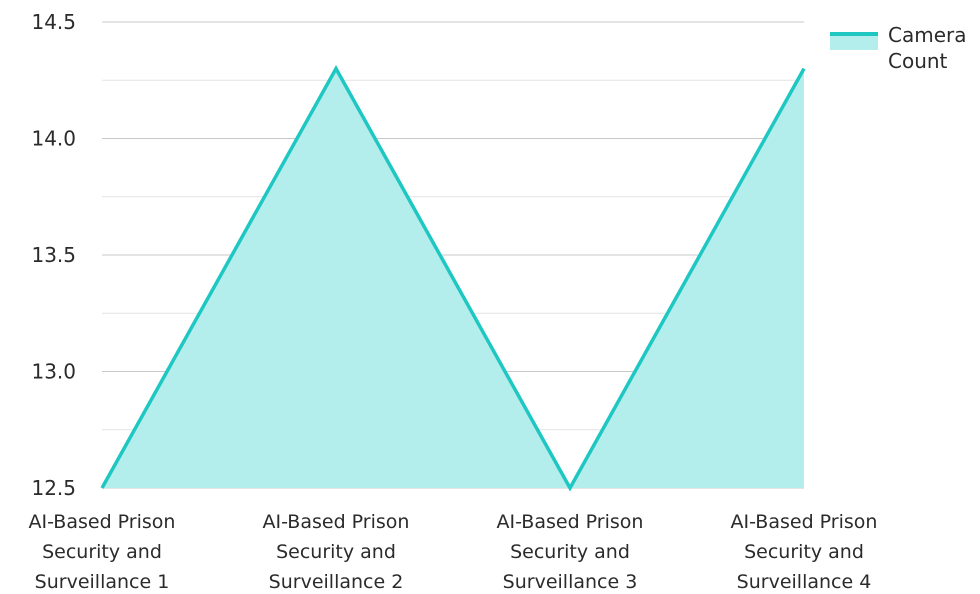  Describe the element at coordinates (53, 139) in the screenshot. I see `y-tick-label: 14.0` at that location.